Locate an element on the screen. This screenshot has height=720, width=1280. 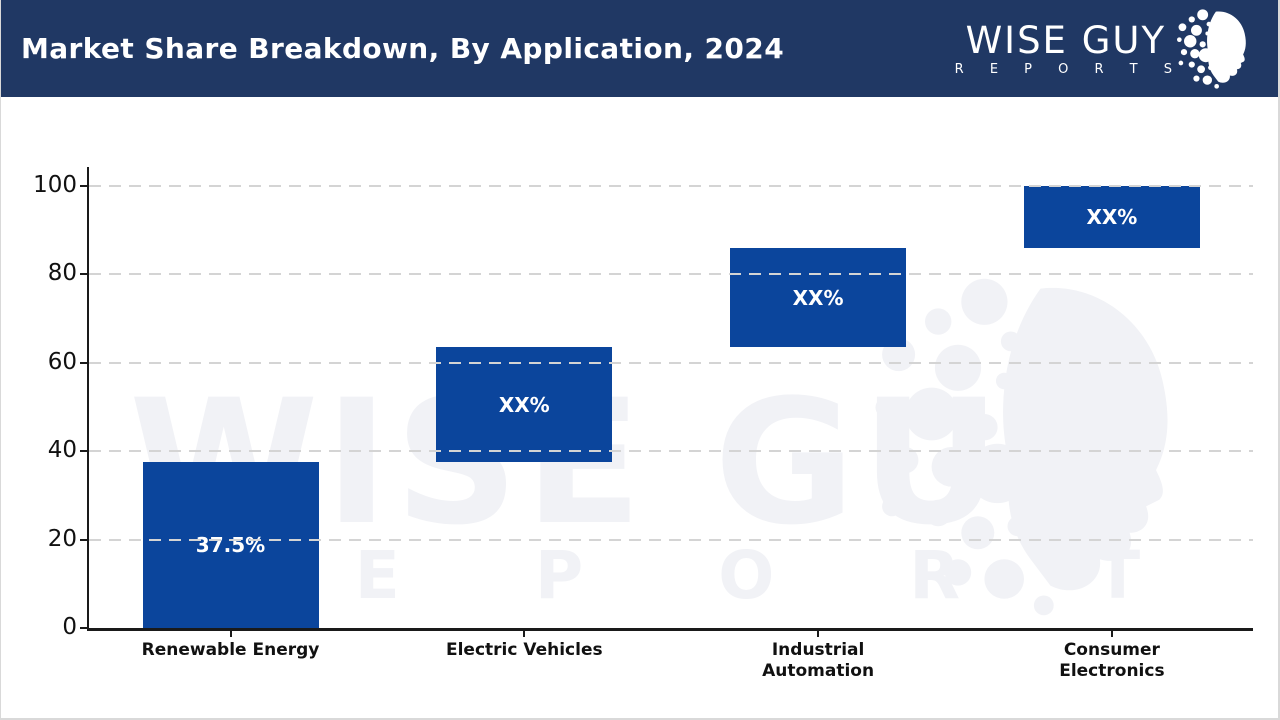
bar-value-label-industrial-automation: XX% is located at coordinates (818, 297).